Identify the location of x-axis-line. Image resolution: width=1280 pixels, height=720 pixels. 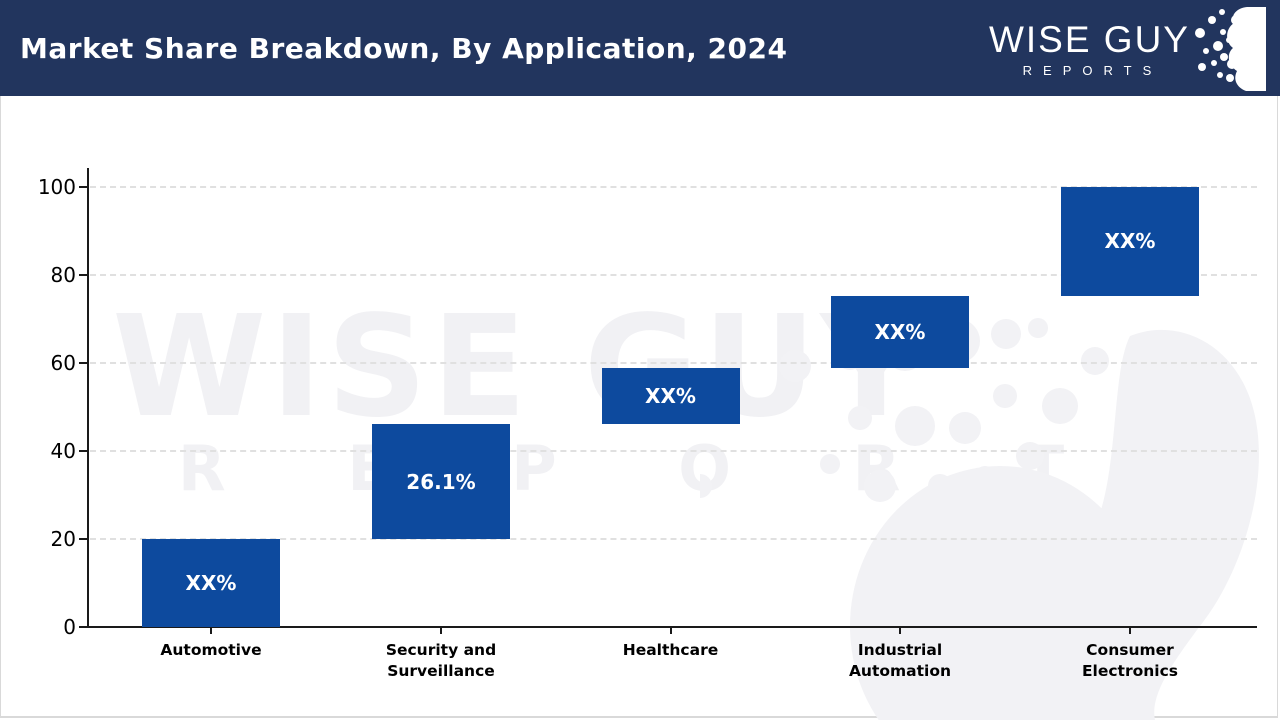
(672, 627).